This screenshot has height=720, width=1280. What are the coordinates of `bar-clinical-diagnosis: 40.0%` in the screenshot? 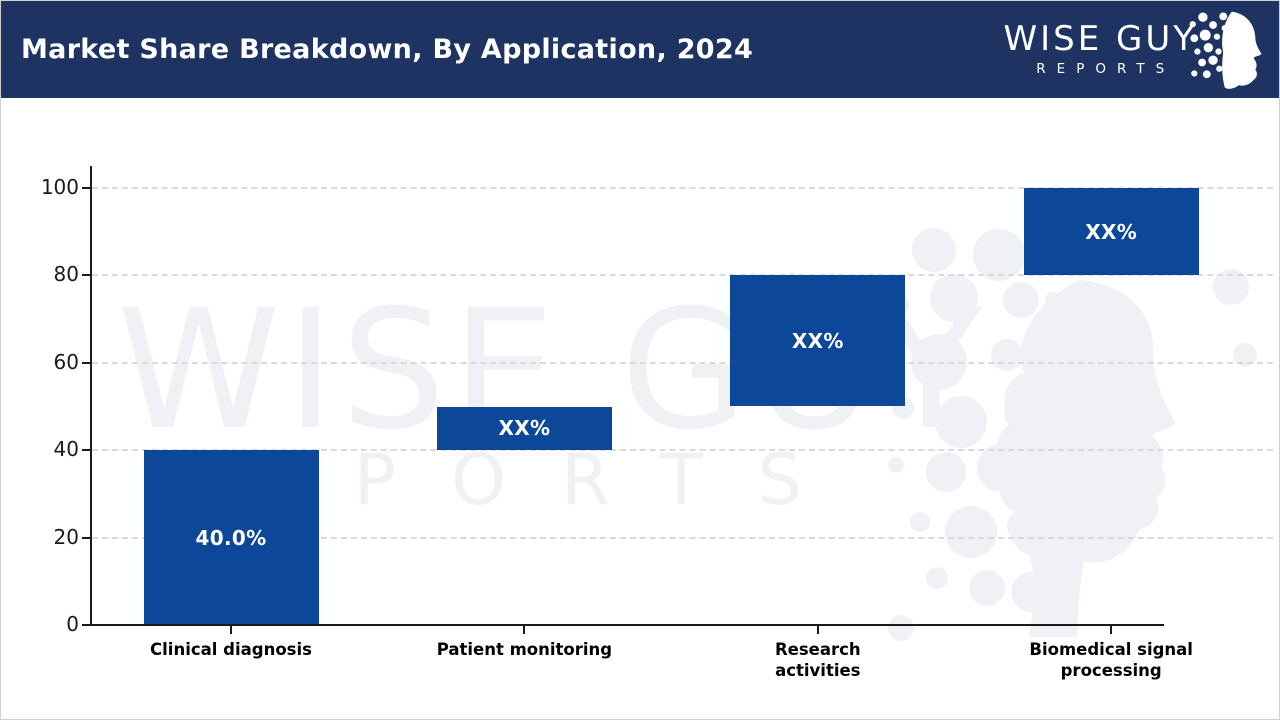 It's located at (231, 537).